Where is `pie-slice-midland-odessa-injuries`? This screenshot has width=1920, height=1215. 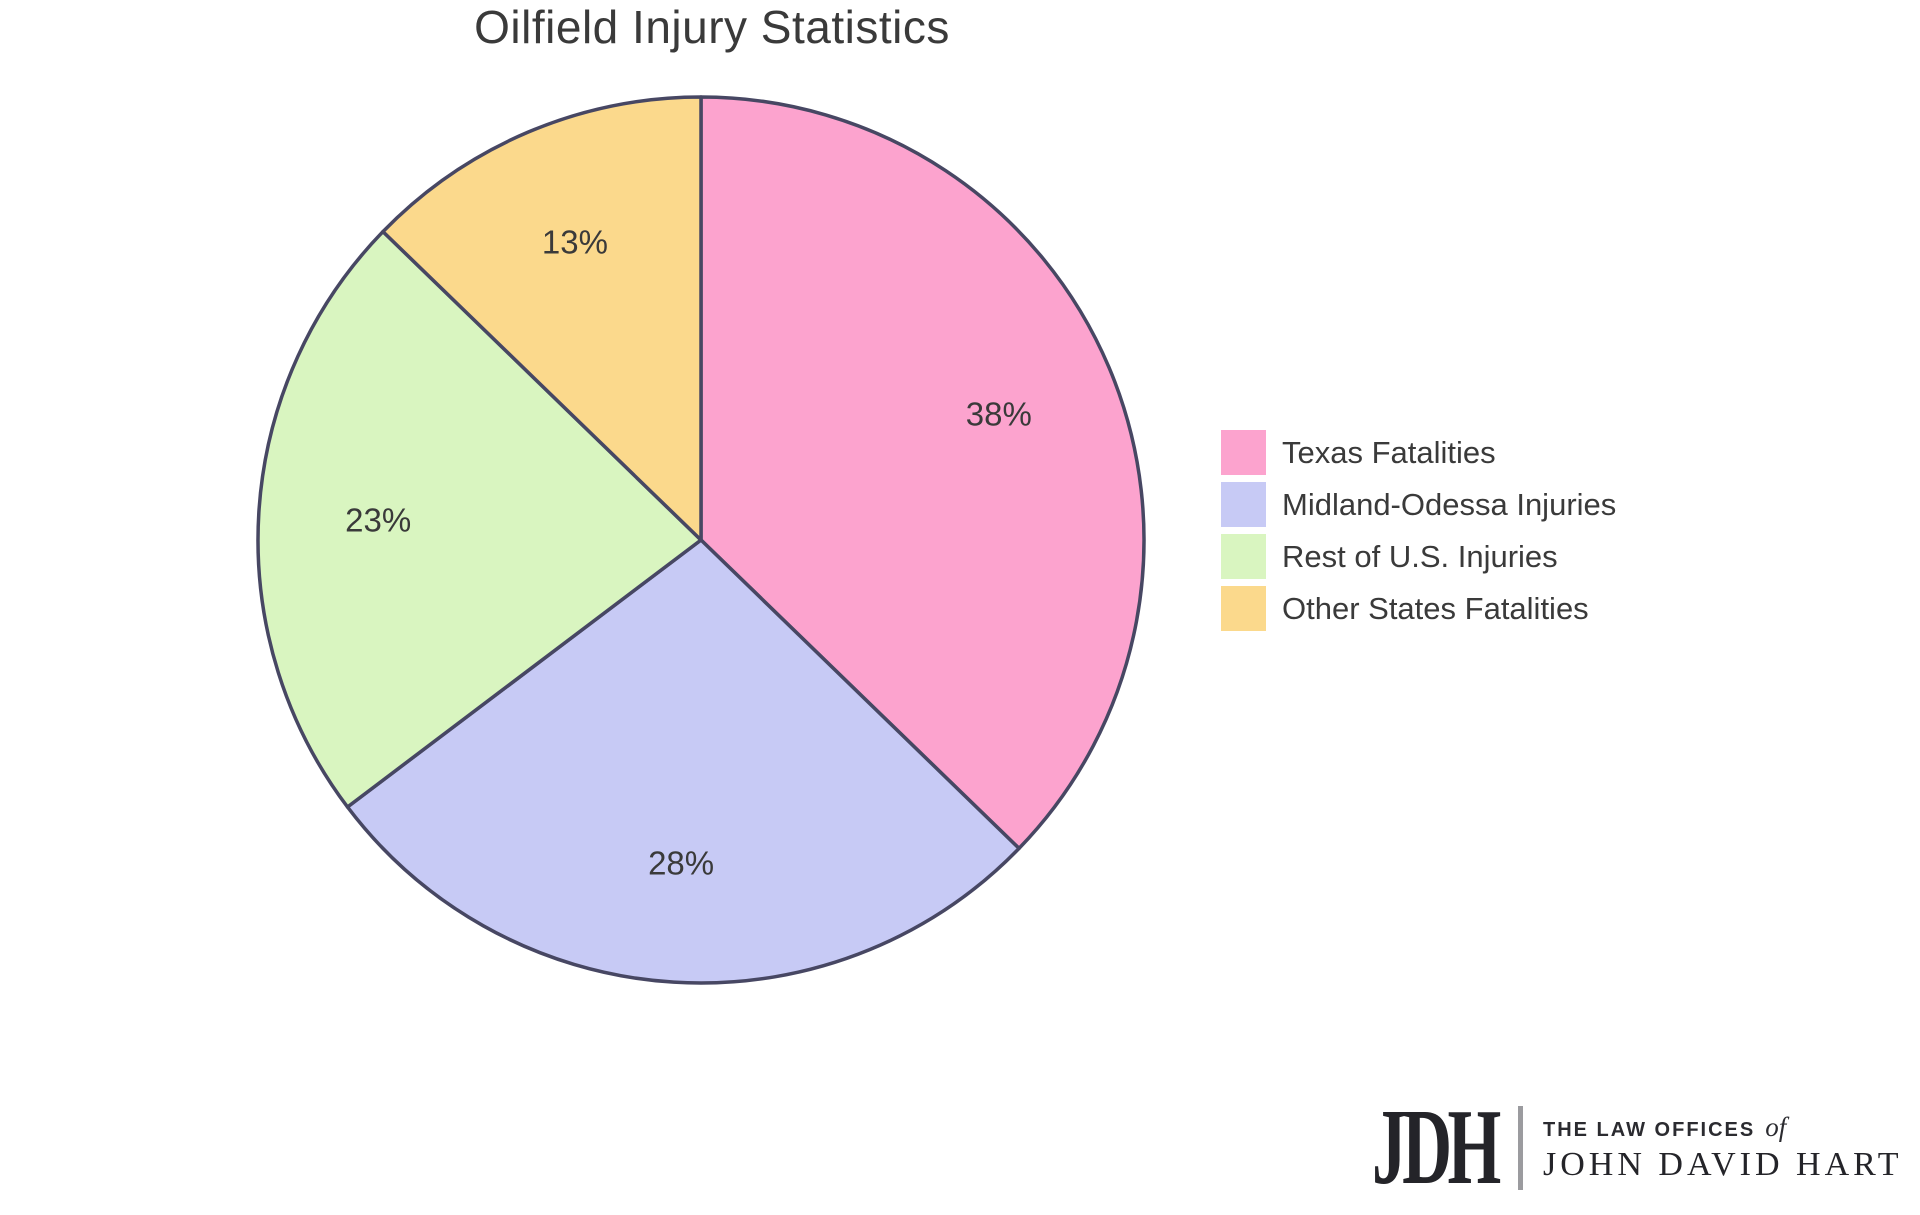
pie-slice-midland-odessa-injuries is located at coordinates (683, 761).